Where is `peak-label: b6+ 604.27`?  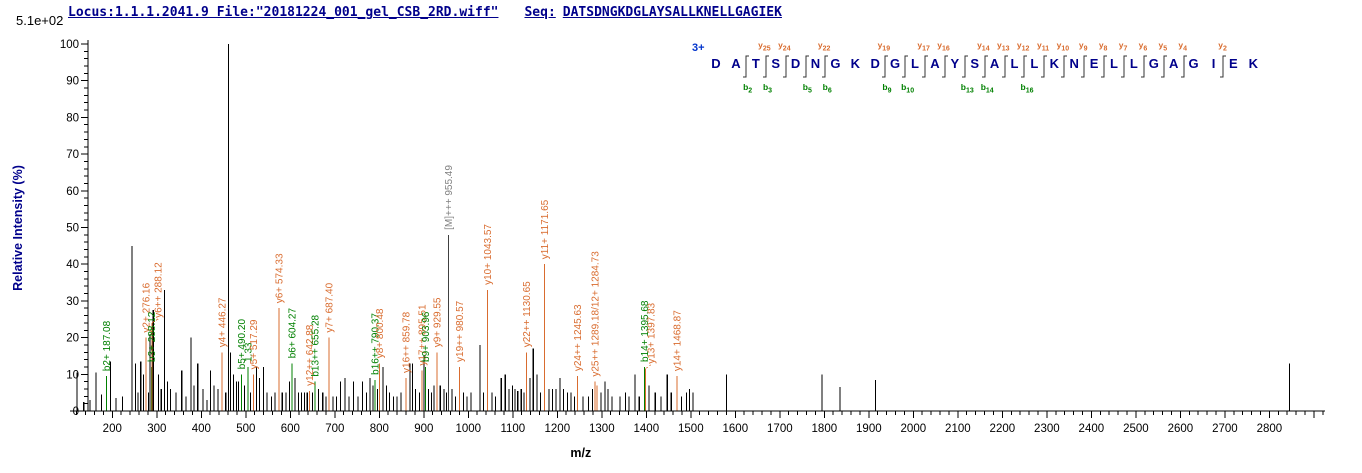
peak-label: b6+ 604.27 is located at coordinates (293, 333).